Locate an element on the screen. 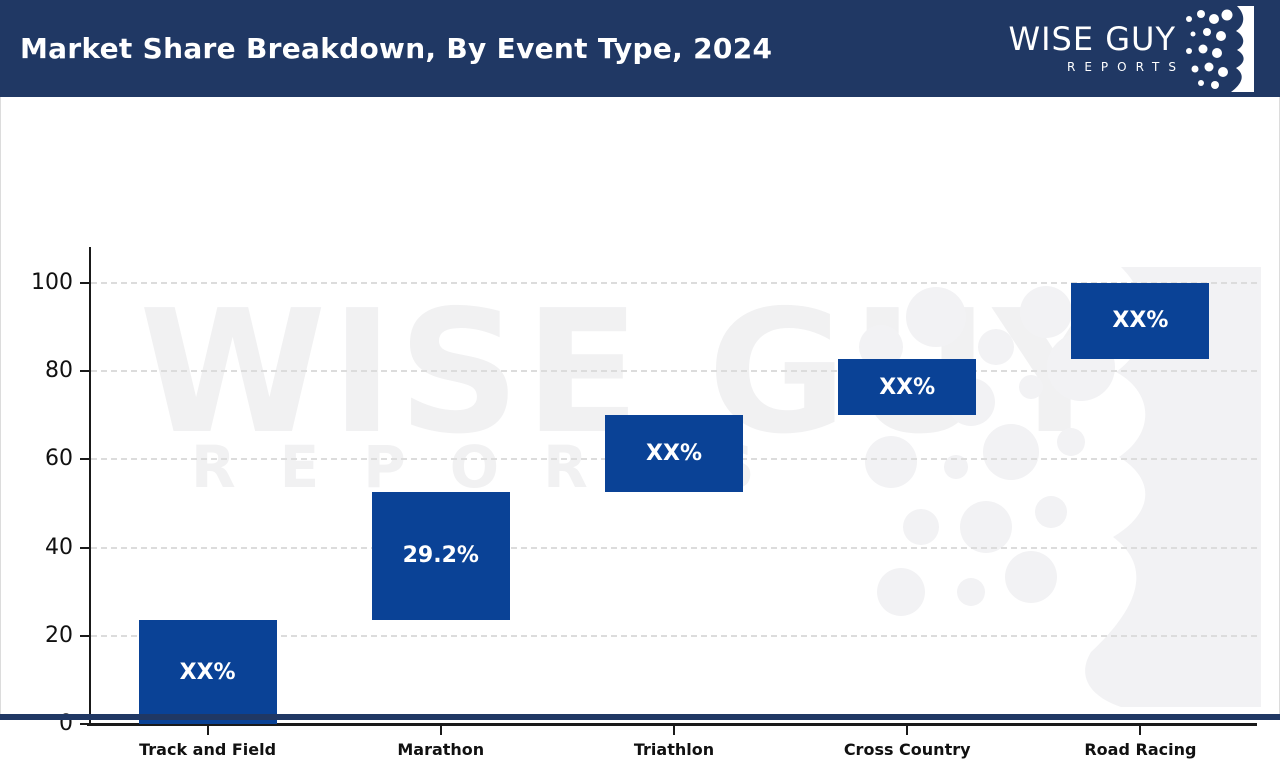 Image resolution: width=1280 pixels, height=759 pixels. footer-bar is located at coordinates (640, 717).